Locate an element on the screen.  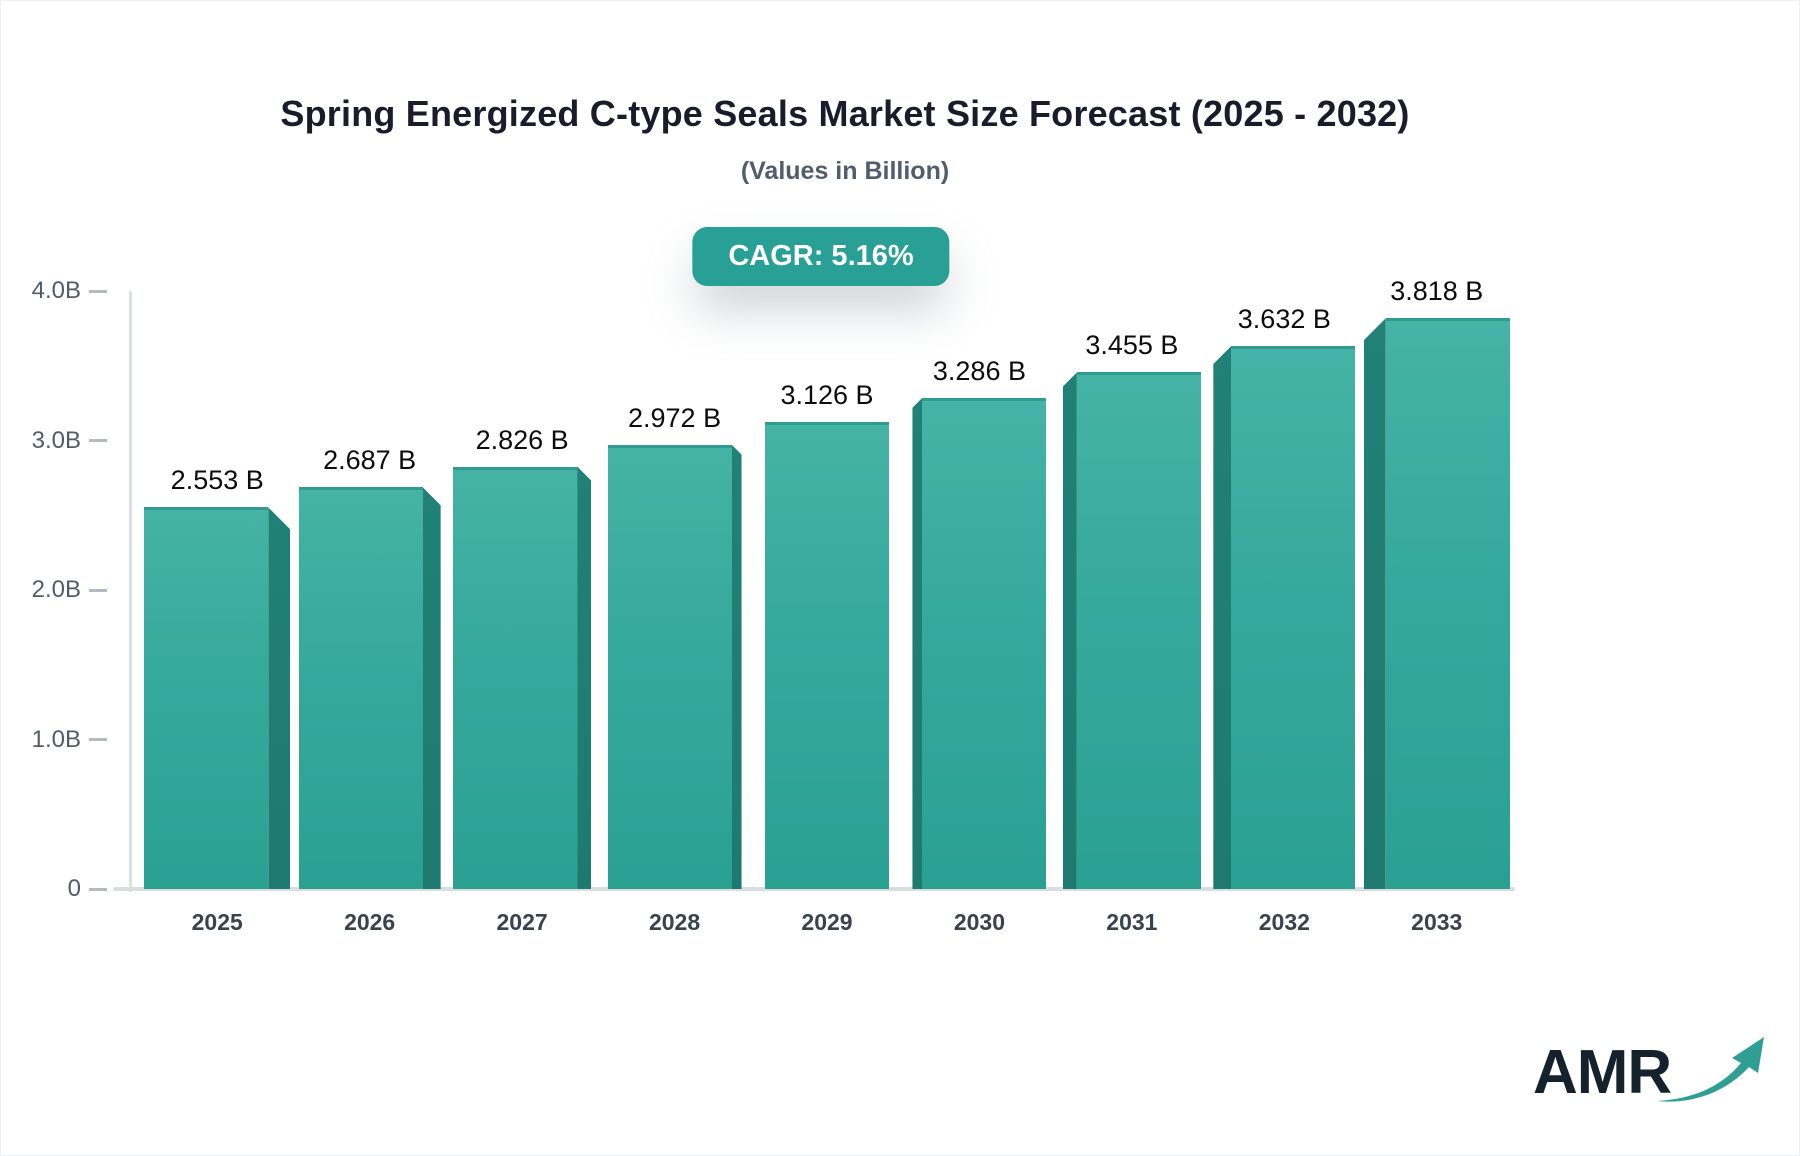
x-tick-label: 2033 is located at coordinates (1437, 922).